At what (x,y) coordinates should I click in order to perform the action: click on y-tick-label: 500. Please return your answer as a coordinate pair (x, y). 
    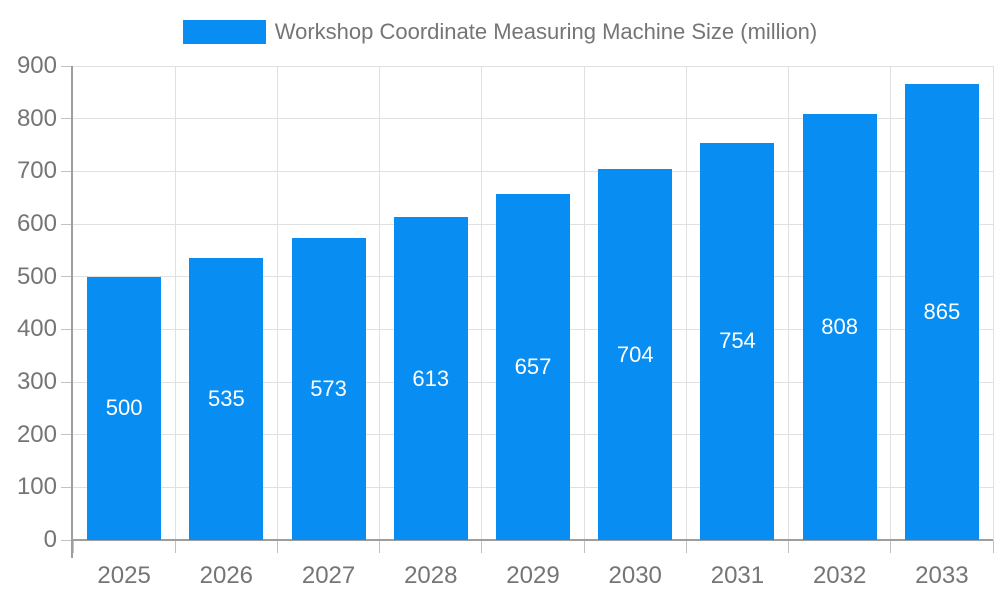
    Looking at the image, I should click on (36, 276).